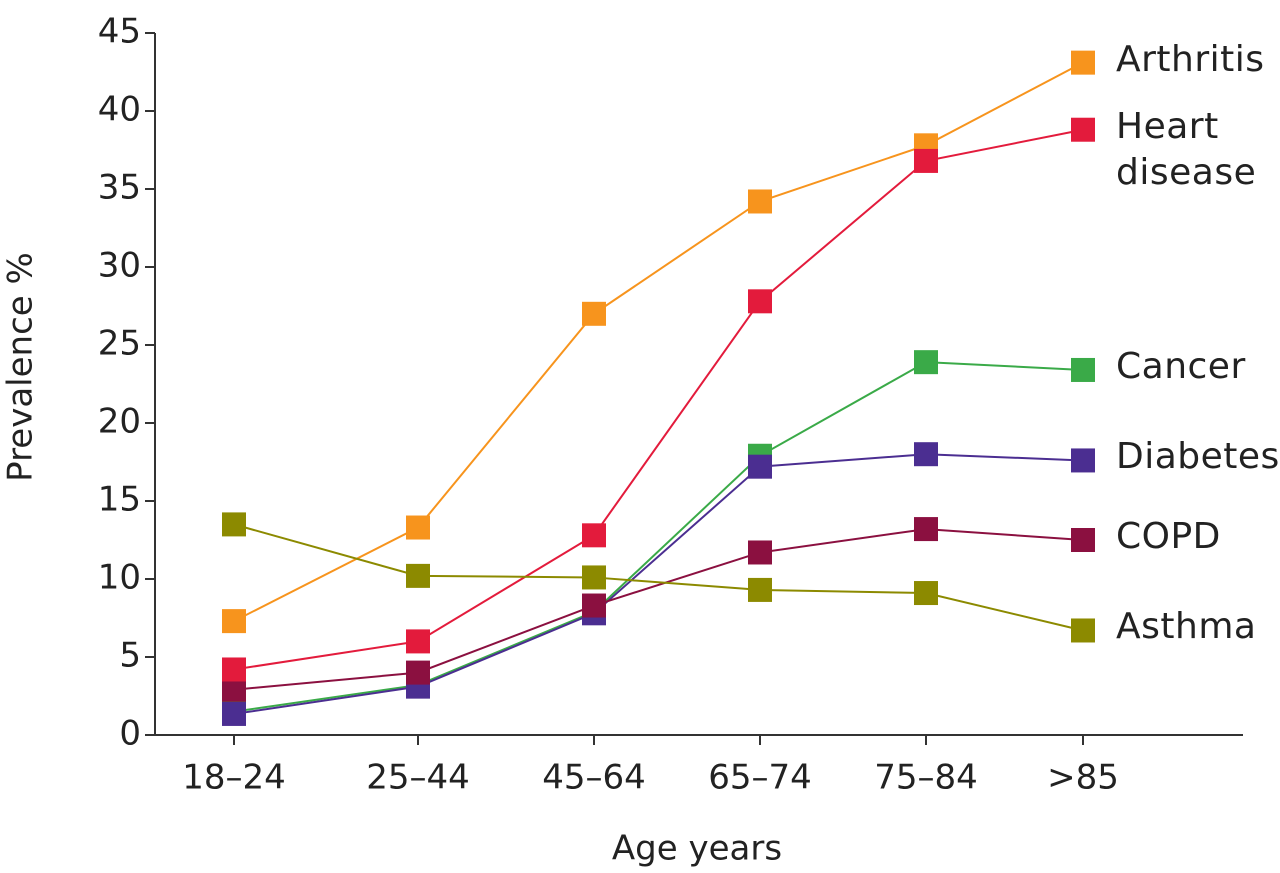 This screenshot has width=1280, height=873. Describe the element at coordinates (119, 32) in the screenshot. I see `y-tick-label: 45` at that location.